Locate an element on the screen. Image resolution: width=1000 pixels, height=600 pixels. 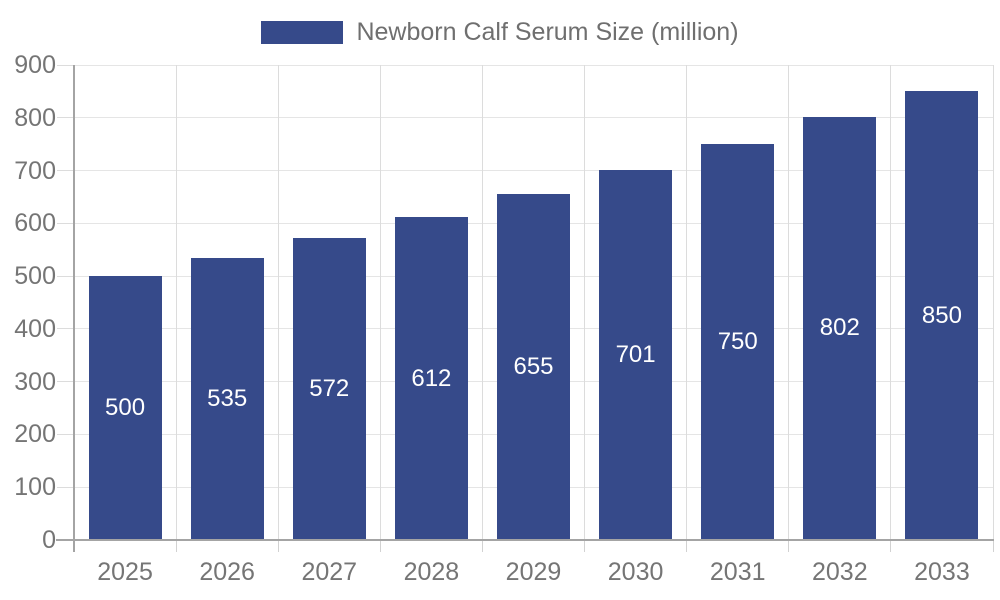
y-axis-label: 900 is located at coordinates (35, 65).